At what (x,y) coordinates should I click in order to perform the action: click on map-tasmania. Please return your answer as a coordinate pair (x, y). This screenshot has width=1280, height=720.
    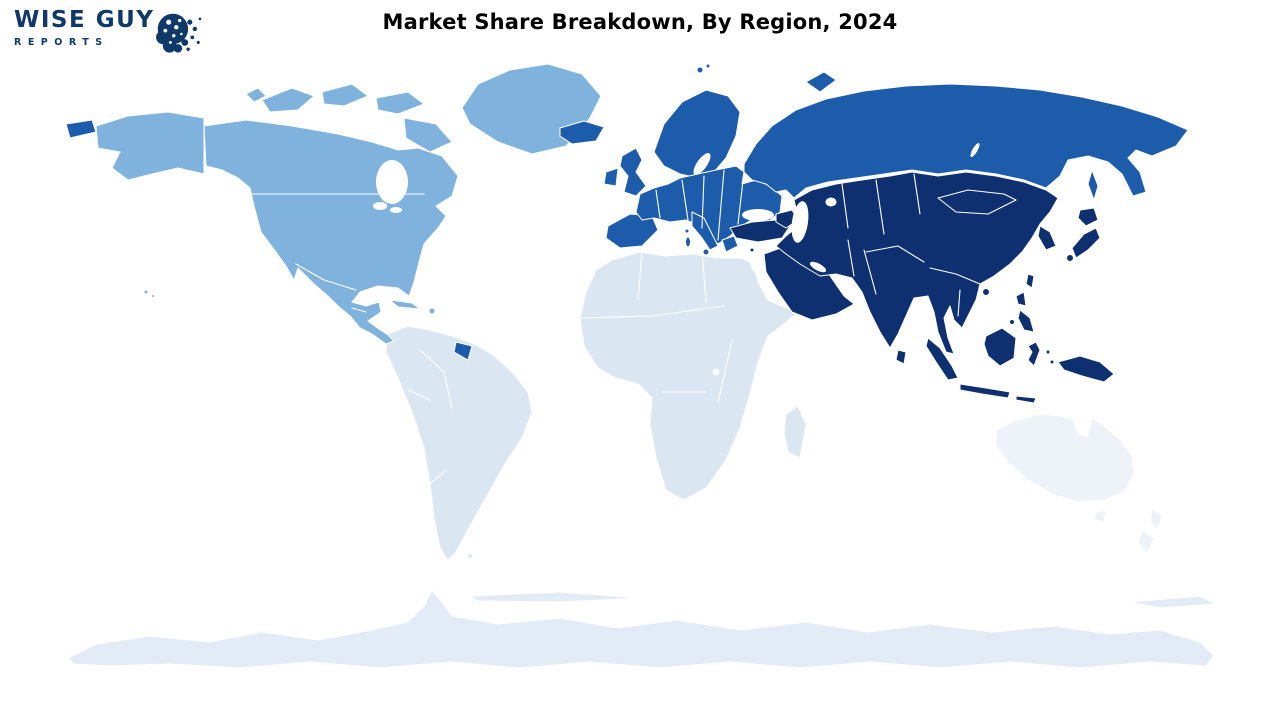
    Looking at the image, I should click on (1100, 516).